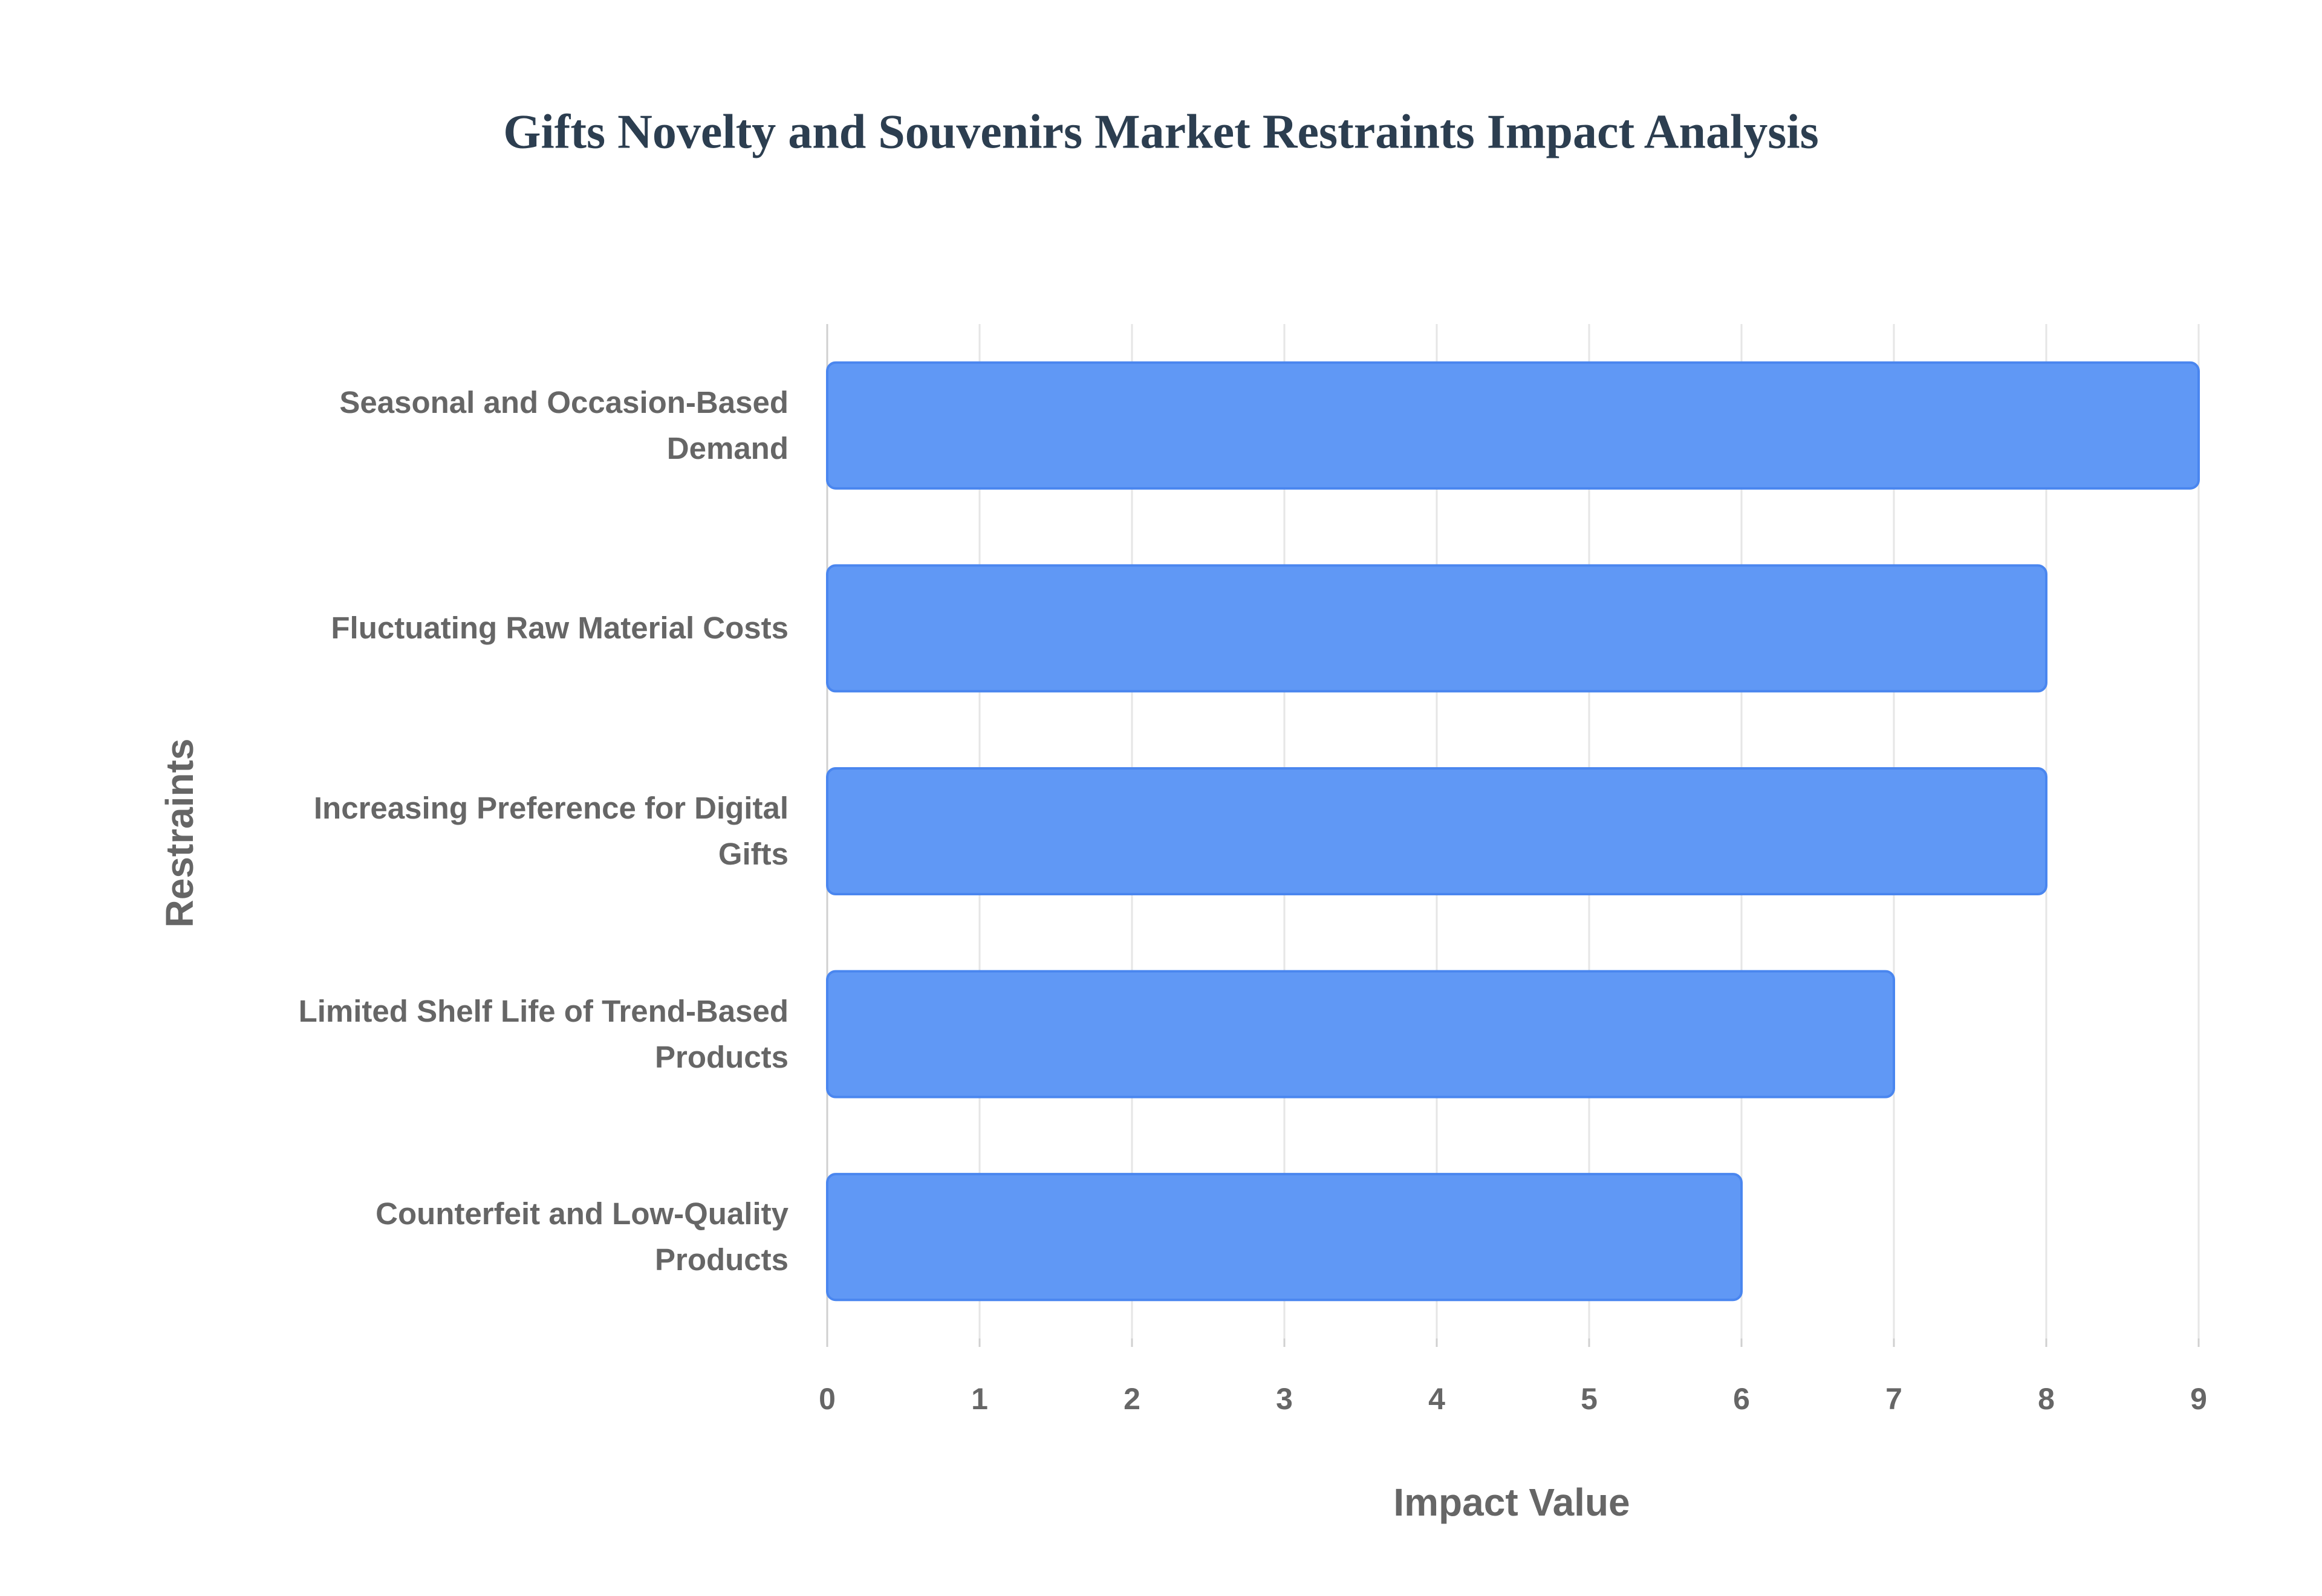  What do you see at coordinates (1589, 1399) in the screenshot?
I see `x-tick-label: 5` at bounding box center [1589, 1399].